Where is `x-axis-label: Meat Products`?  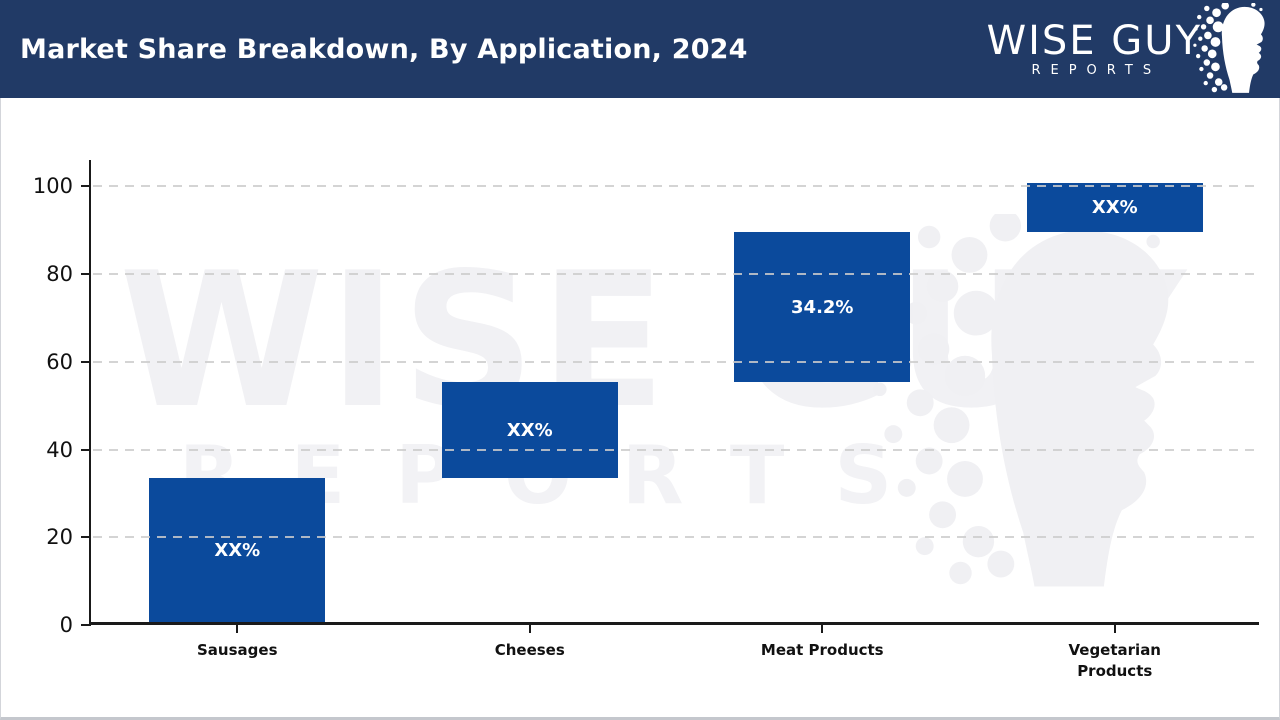 x-axis-label: Meat Products is located at coordinates (822, 650).